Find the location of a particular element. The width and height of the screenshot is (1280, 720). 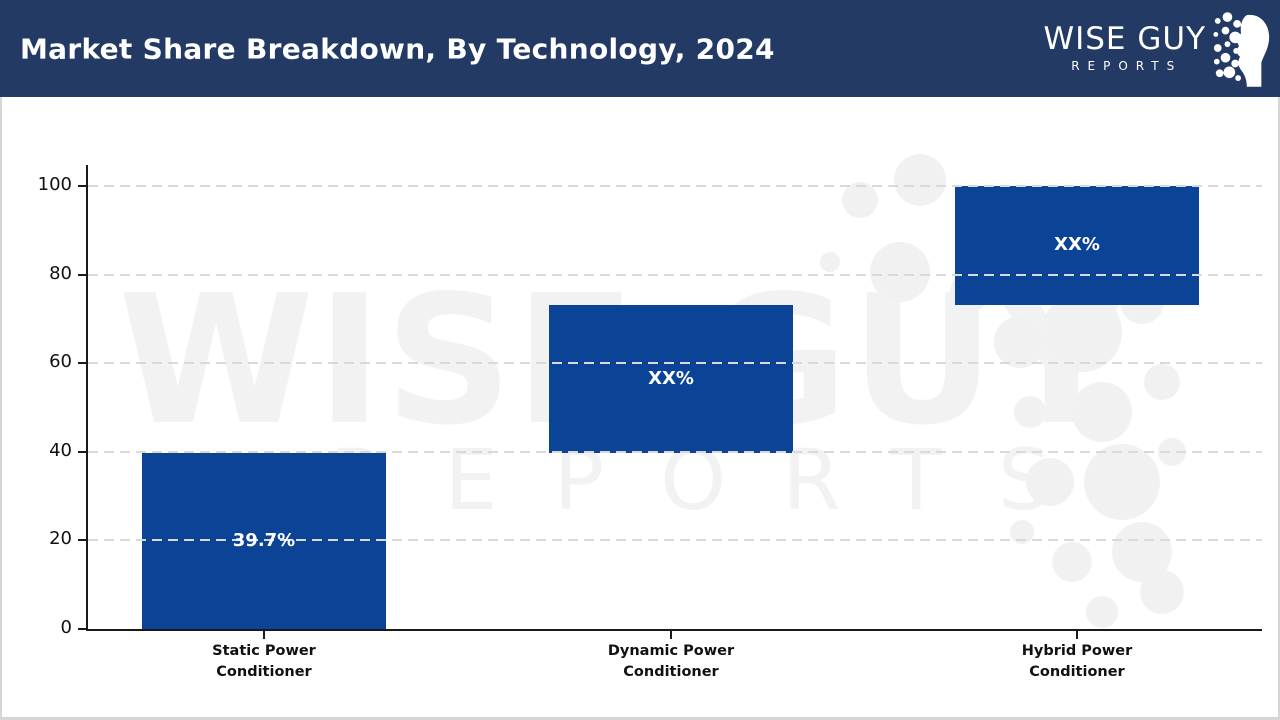

y-tick-label-60: 60 is located at coordinates (60, 362).